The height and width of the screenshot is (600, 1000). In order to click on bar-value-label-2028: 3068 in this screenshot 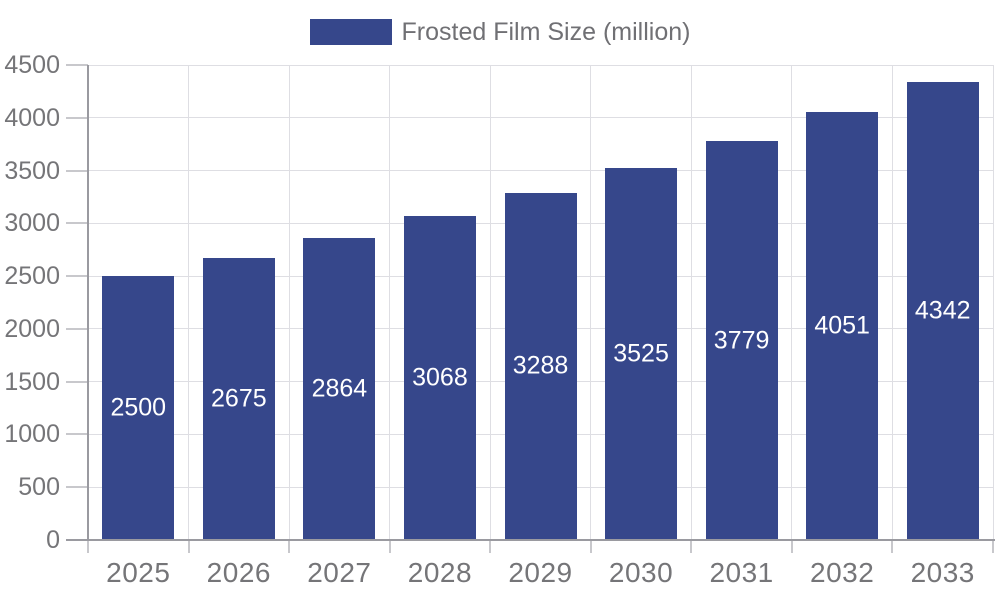, I will do `click(440, 377)`.